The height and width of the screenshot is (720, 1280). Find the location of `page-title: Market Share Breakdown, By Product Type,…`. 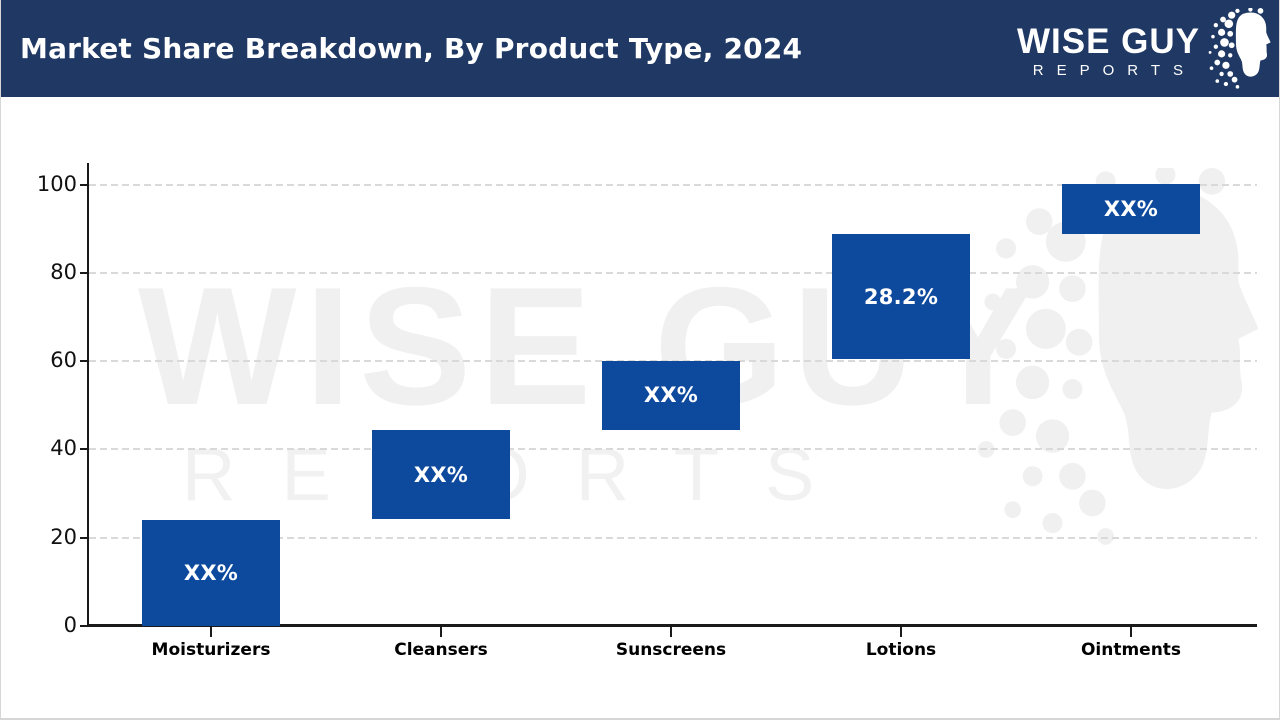

page-title: Market Share Breakdown, By Product Type,… is located at coordinates (411, 48).